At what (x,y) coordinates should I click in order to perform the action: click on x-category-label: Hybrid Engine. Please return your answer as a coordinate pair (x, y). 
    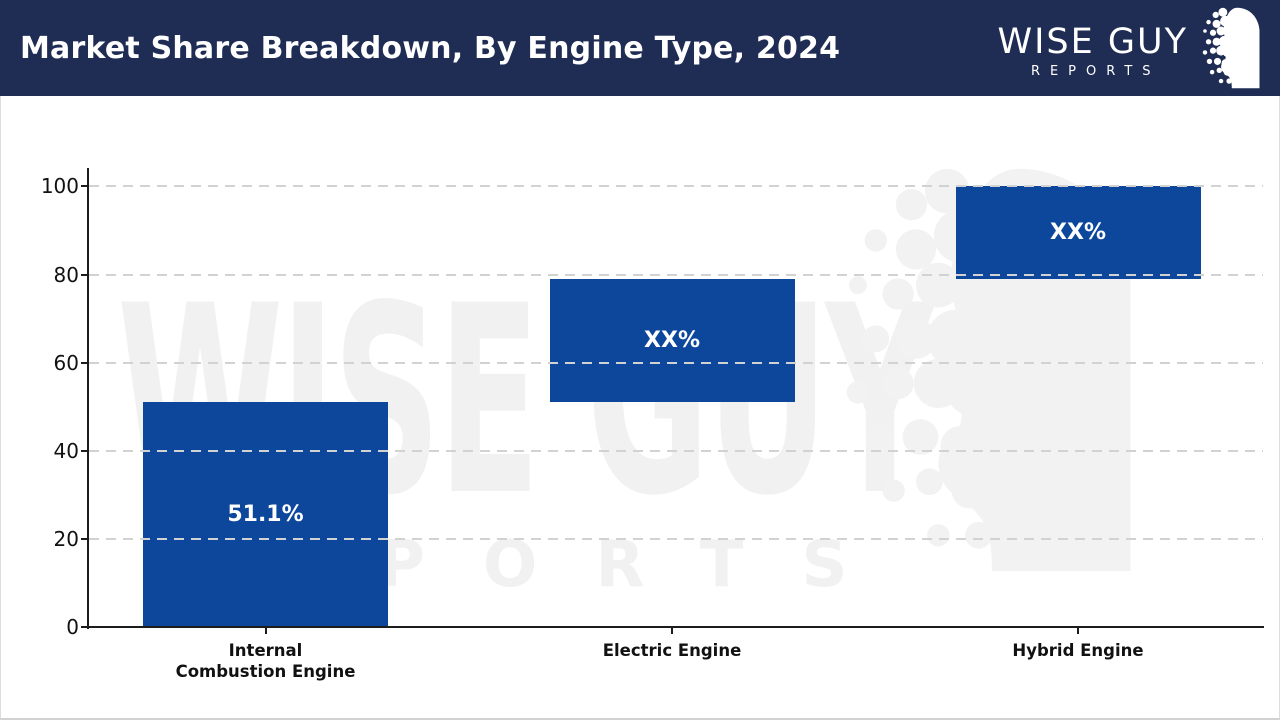
    Looking at the image, I should click on (1078, 650).